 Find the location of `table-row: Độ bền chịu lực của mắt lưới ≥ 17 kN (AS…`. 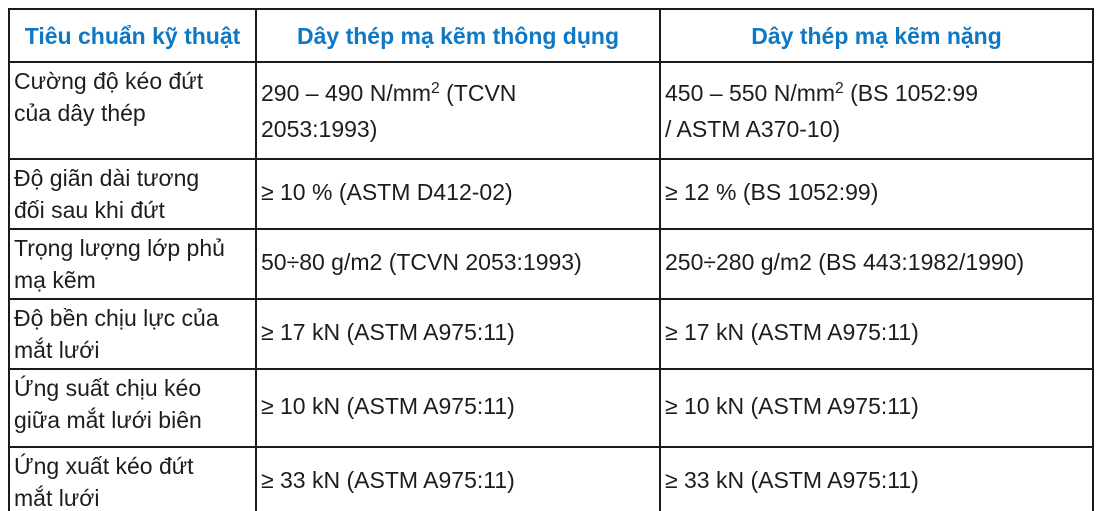

table-row: Độ bền chịu lực của mắt lưới ≥ 17 kN (AS… is located at coordinates (551, 334).